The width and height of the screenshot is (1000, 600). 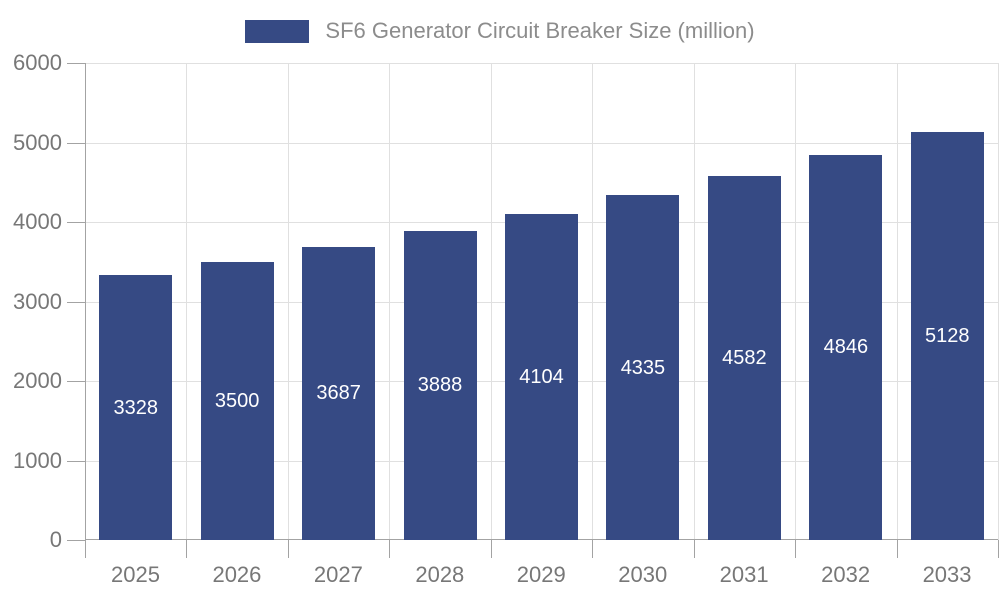 What do you see at coordinates (846, 574) in the screenshot?
I see `x-axis-label: 2032` at bounding box center [846, 574].